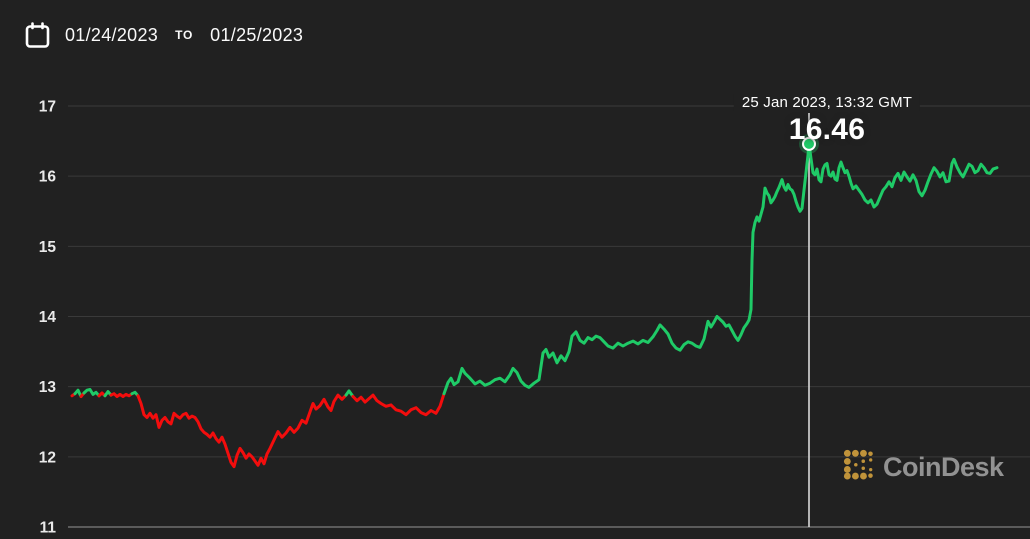 The height and width of the screenshot is (539, 1030). Describe the element at coordinates (48, 177) in the screenshot. I see `y-axis-label: 16` at that location.